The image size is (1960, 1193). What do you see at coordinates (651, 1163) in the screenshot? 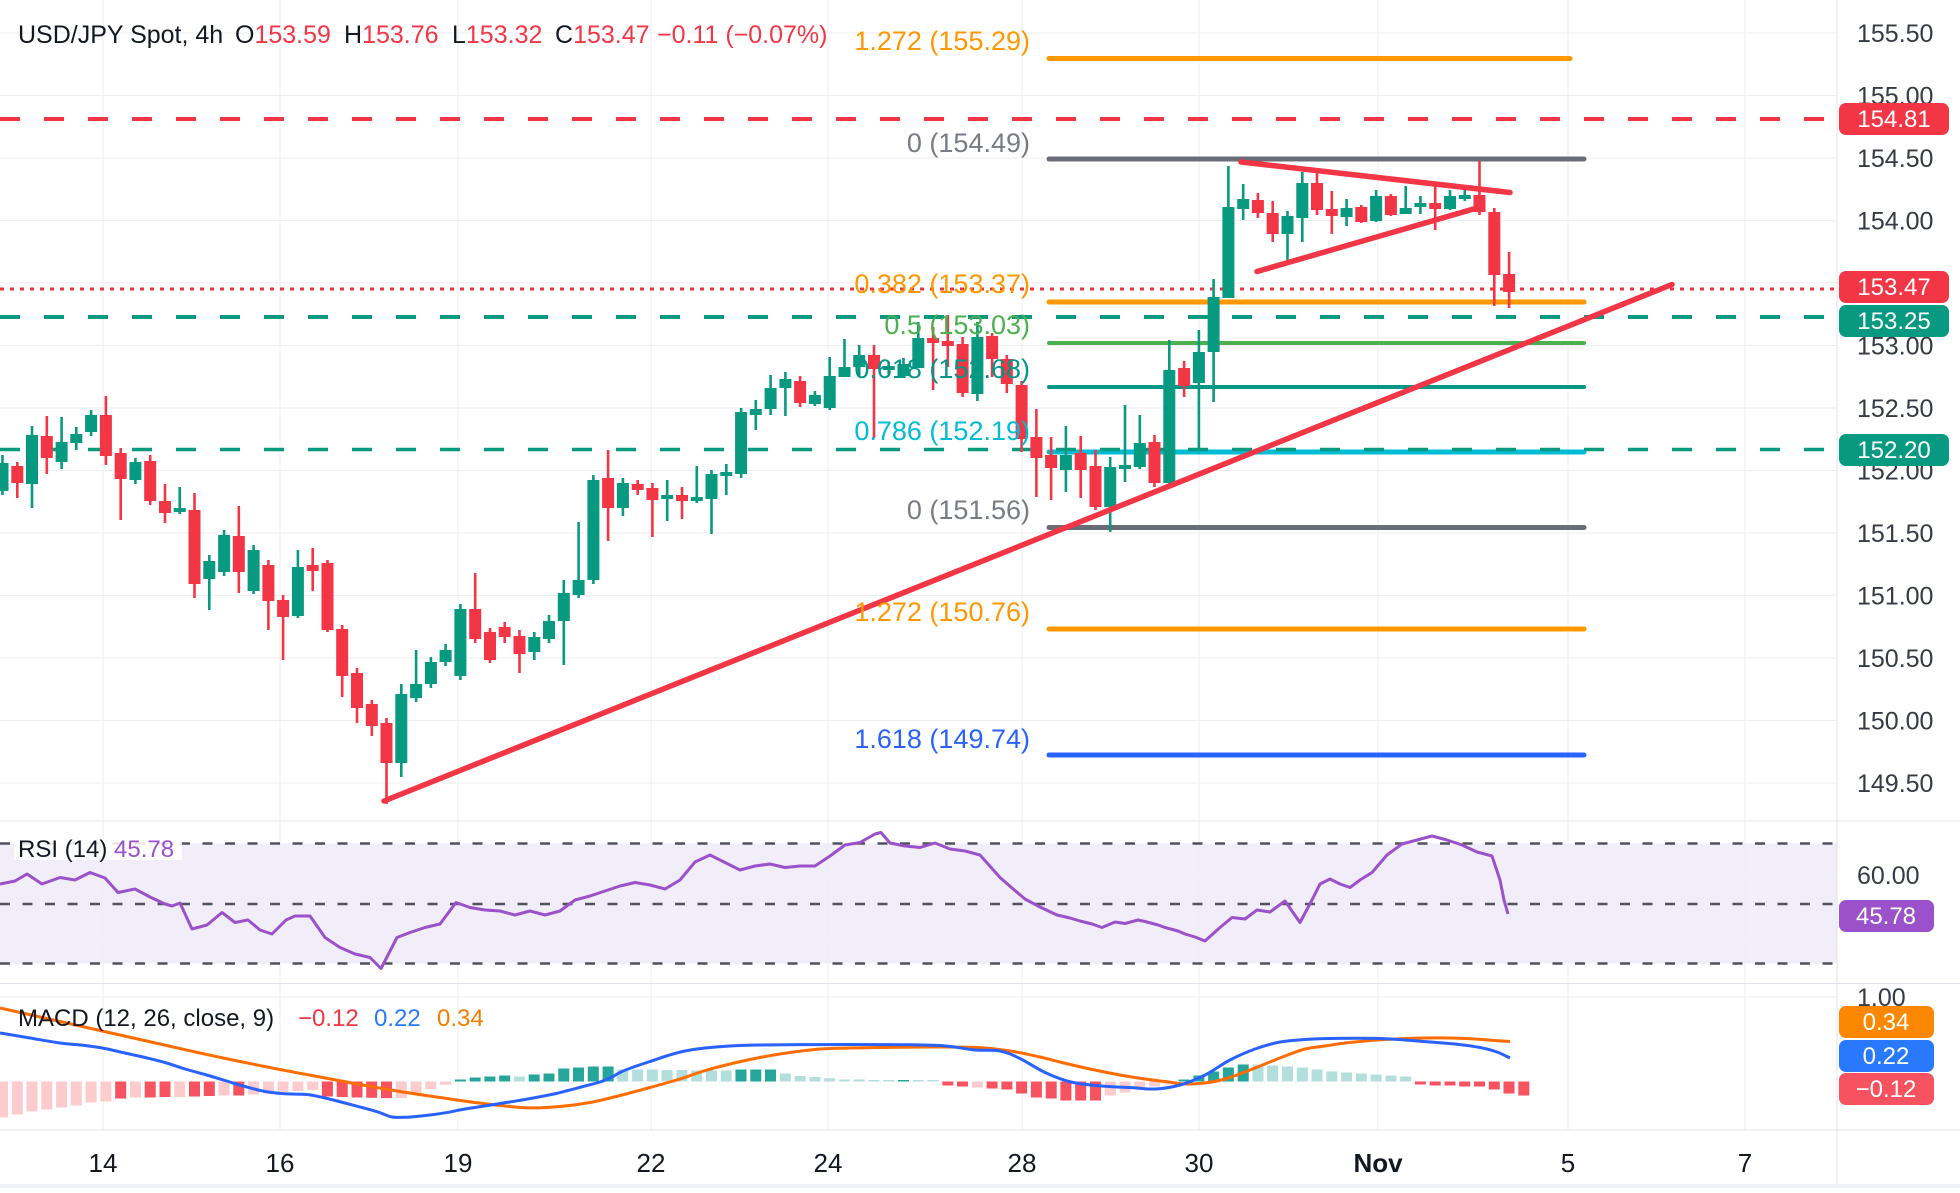
I see `svg-text: 22` at bounding box center [651, 1163].